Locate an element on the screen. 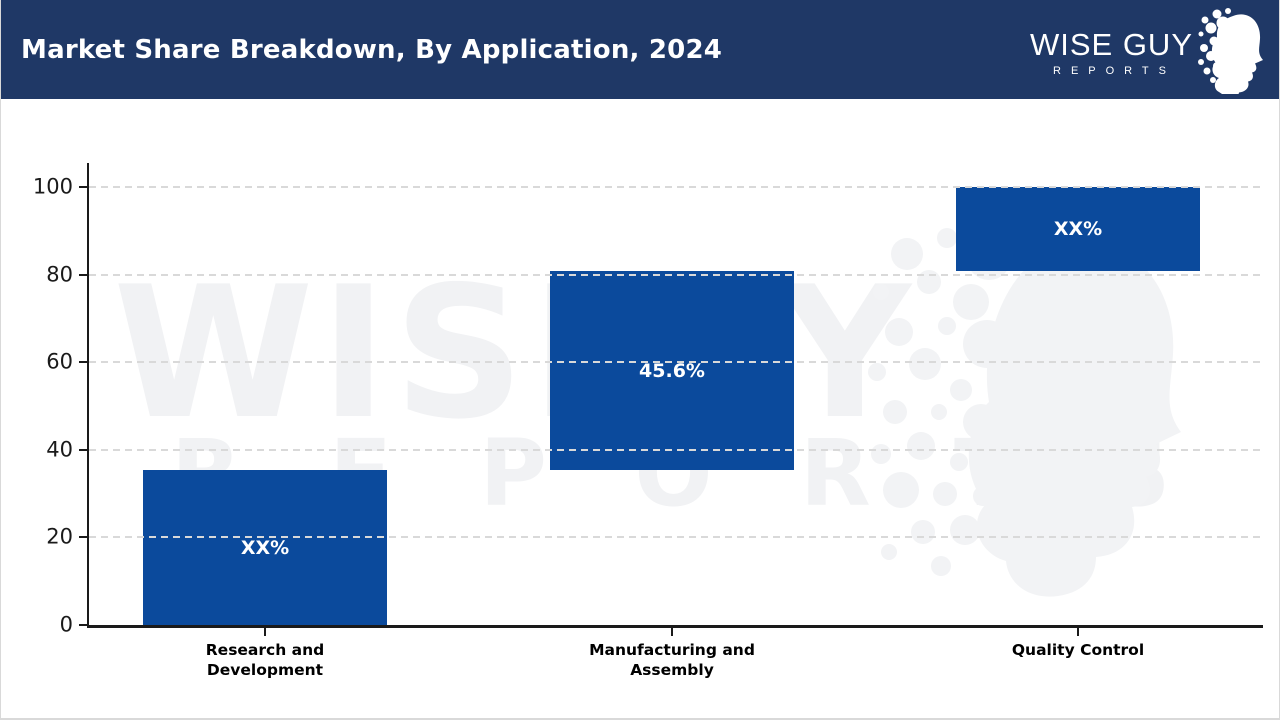 This screenshot has width=1280, height=720. y-axis-tick-label: 40 is located at coordinates (59, 449).